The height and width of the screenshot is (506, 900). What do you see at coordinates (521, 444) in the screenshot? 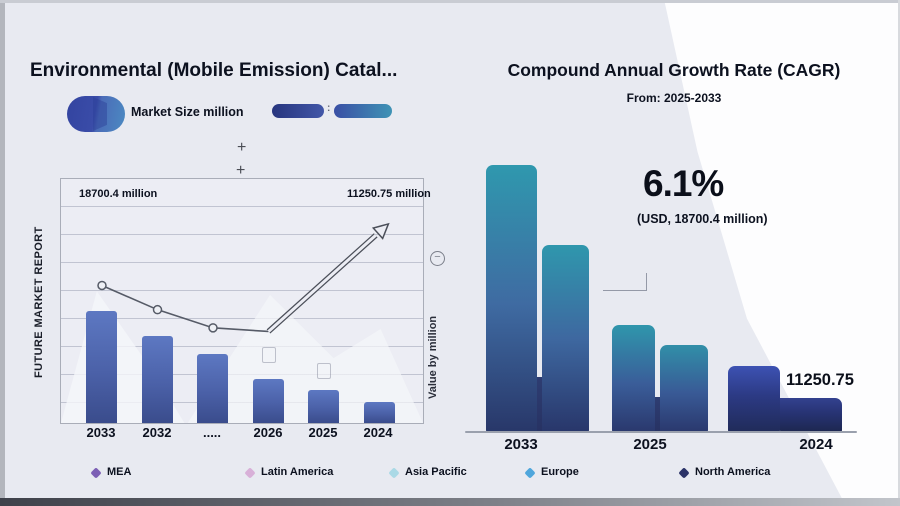
I see `cagr-x-label-2033: 2033` at bounding box center [521, 444].